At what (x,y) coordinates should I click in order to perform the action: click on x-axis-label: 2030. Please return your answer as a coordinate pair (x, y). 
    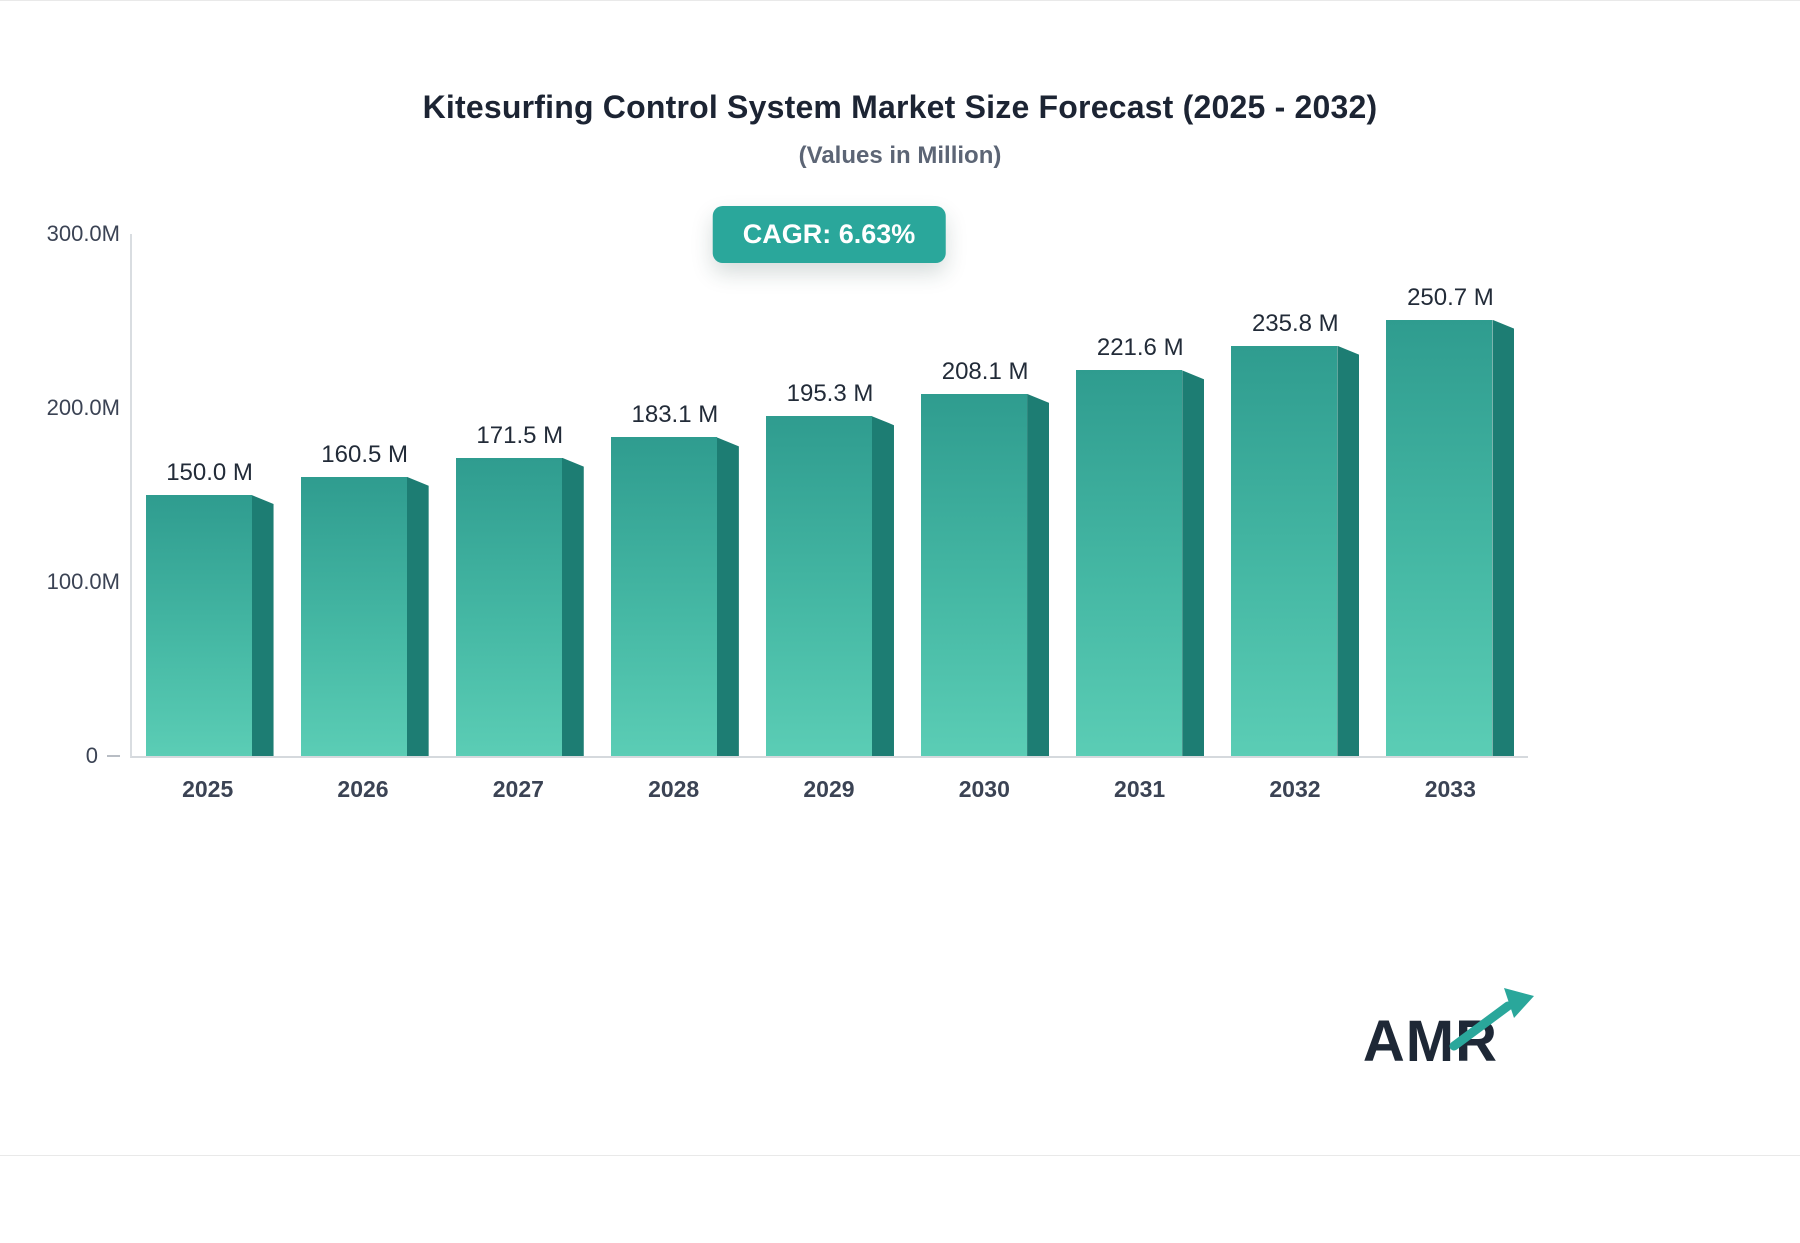
    Looking at the image, I should click on (984, 789).